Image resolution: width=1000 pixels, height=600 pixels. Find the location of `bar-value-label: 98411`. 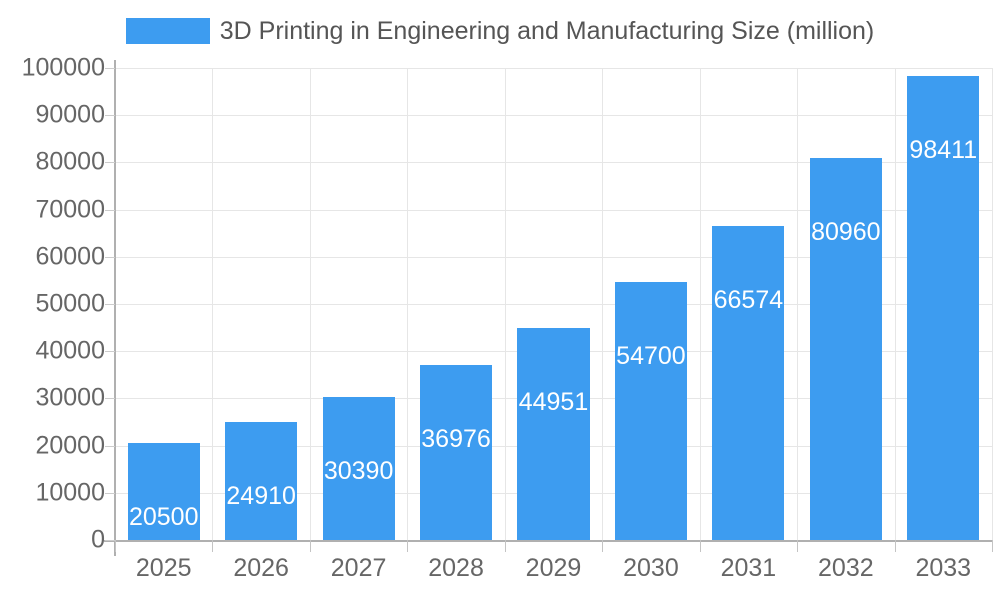

bar-value-label: 98411 is located at coordinates (943, 149).